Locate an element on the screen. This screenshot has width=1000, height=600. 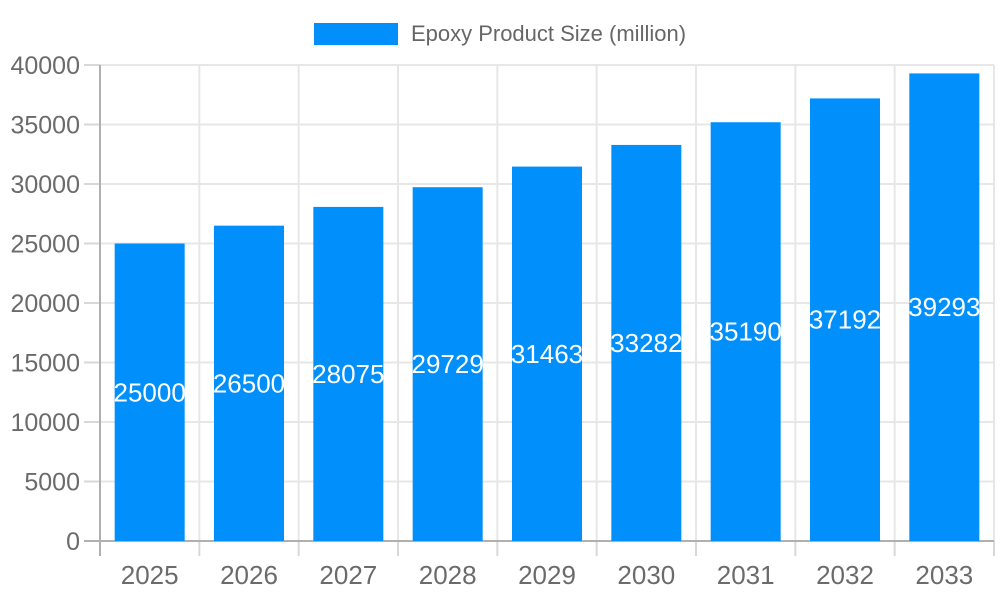
bar-2028 is located at coordinates (447, 364).